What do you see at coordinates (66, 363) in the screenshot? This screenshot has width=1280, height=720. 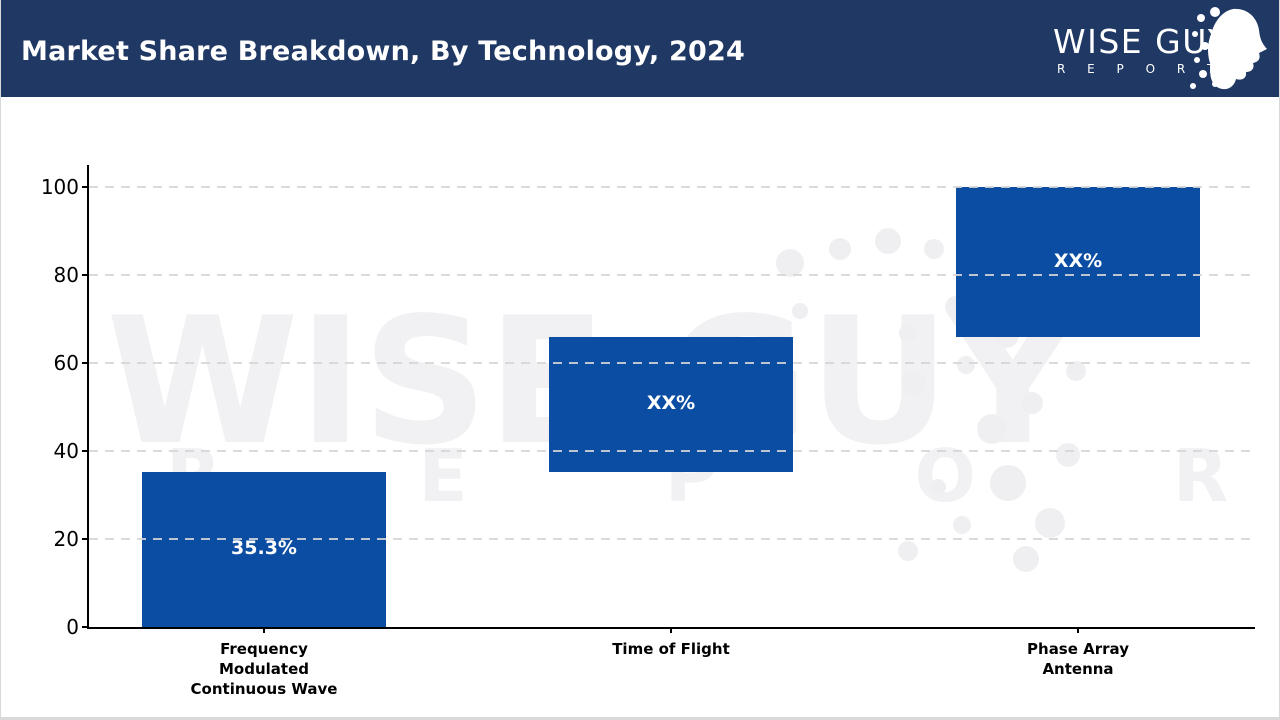 I see `y-tick-label: 60` at bounding box center [66, 363].